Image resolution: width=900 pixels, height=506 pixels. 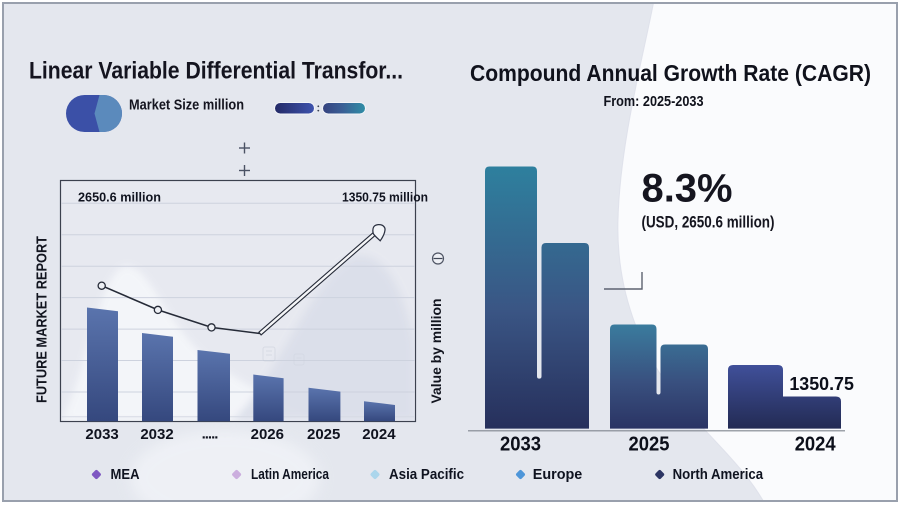 I want to click on svg-text: Europe, so click(x=558, y=474).